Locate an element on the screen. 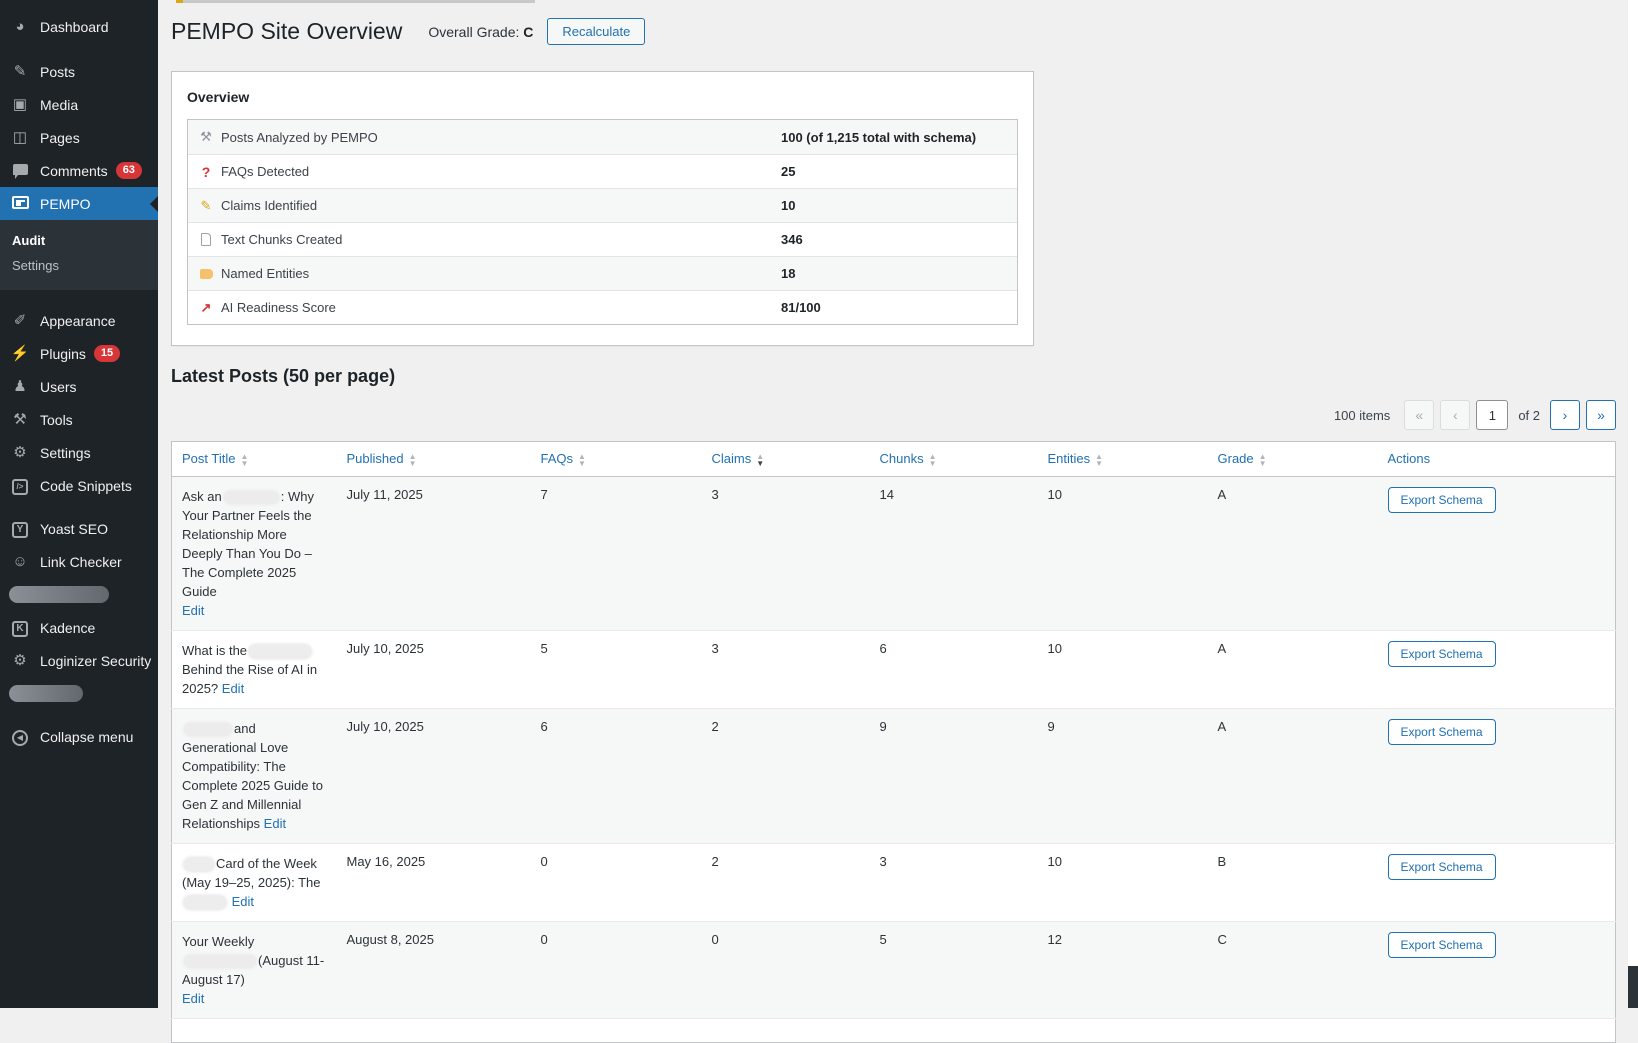  sidebar-item-media: ▣ Media is located at coordinates (79, 104).